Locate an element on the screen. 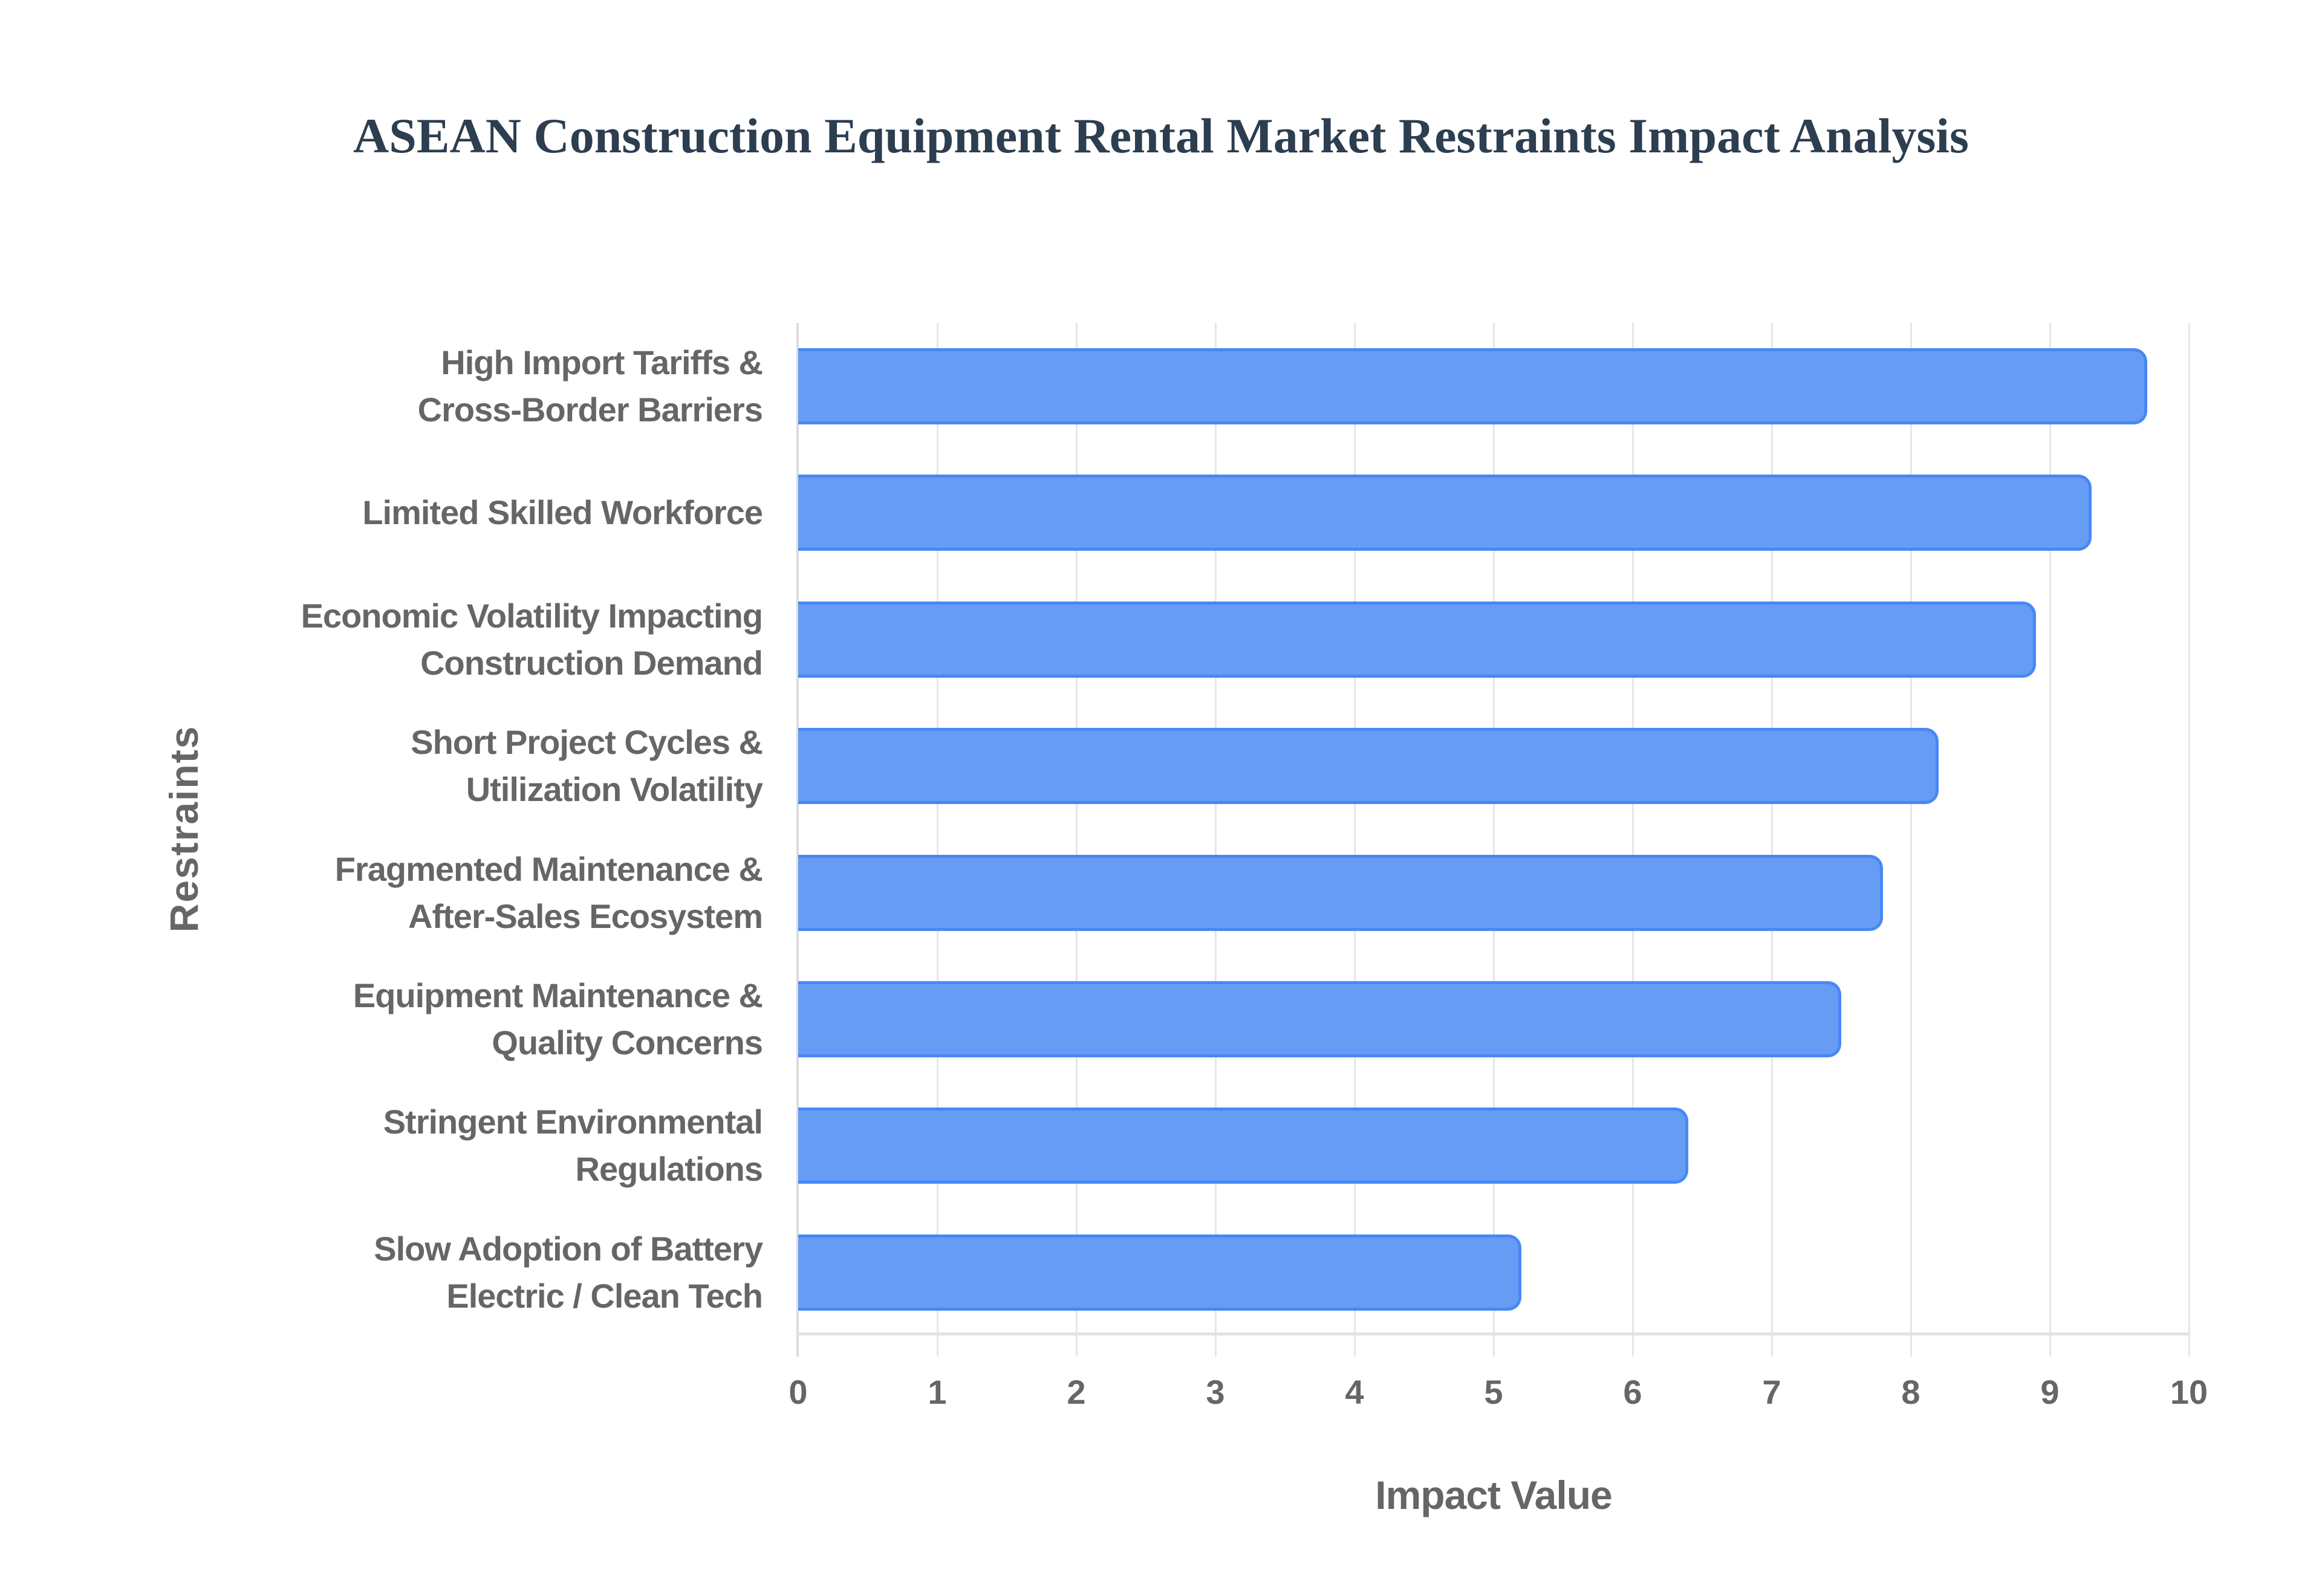 The width and height of the screenshot is (2322, 1596). x-axis-line is located at coordinates (1494, 1333).